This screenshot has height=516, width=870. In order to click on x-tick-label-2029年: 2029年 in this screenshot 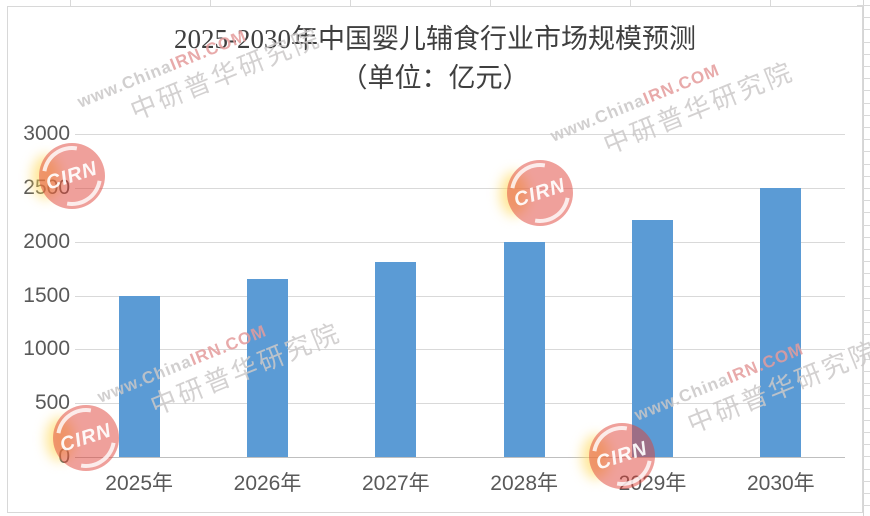, I will do `click(652, 483)`.